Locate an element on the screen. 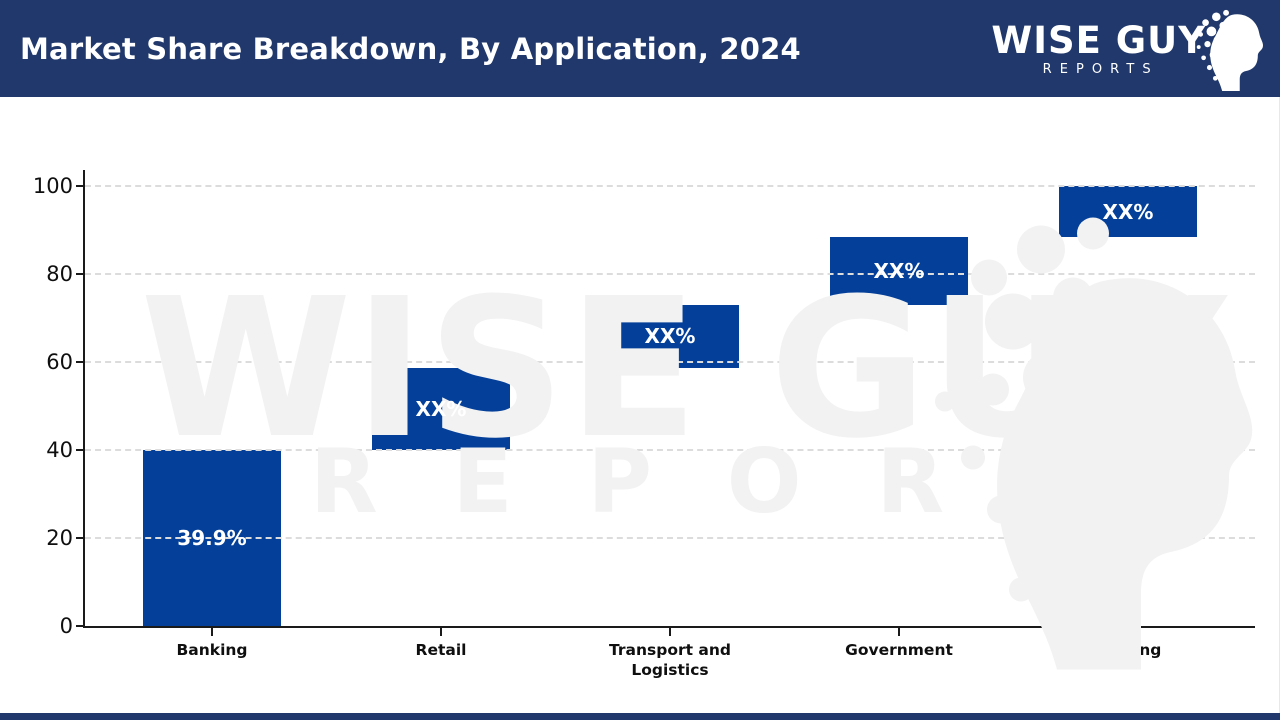 This screenshot has width=1280, height=720. x-tick-label: Government is located at coordinates (899, 650).